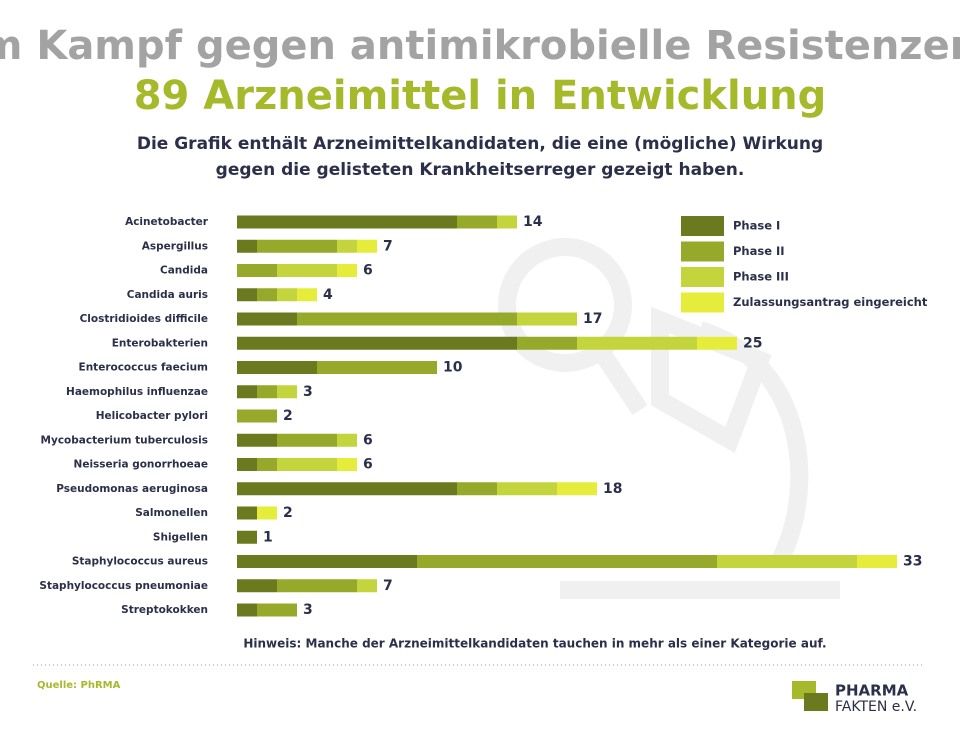 The width and height of the screenshot is (960, 737). What do you see at coordinates (759, 251) in the screenshot?
I see `legend-label: Phase II` at bounding box center [759, 251].